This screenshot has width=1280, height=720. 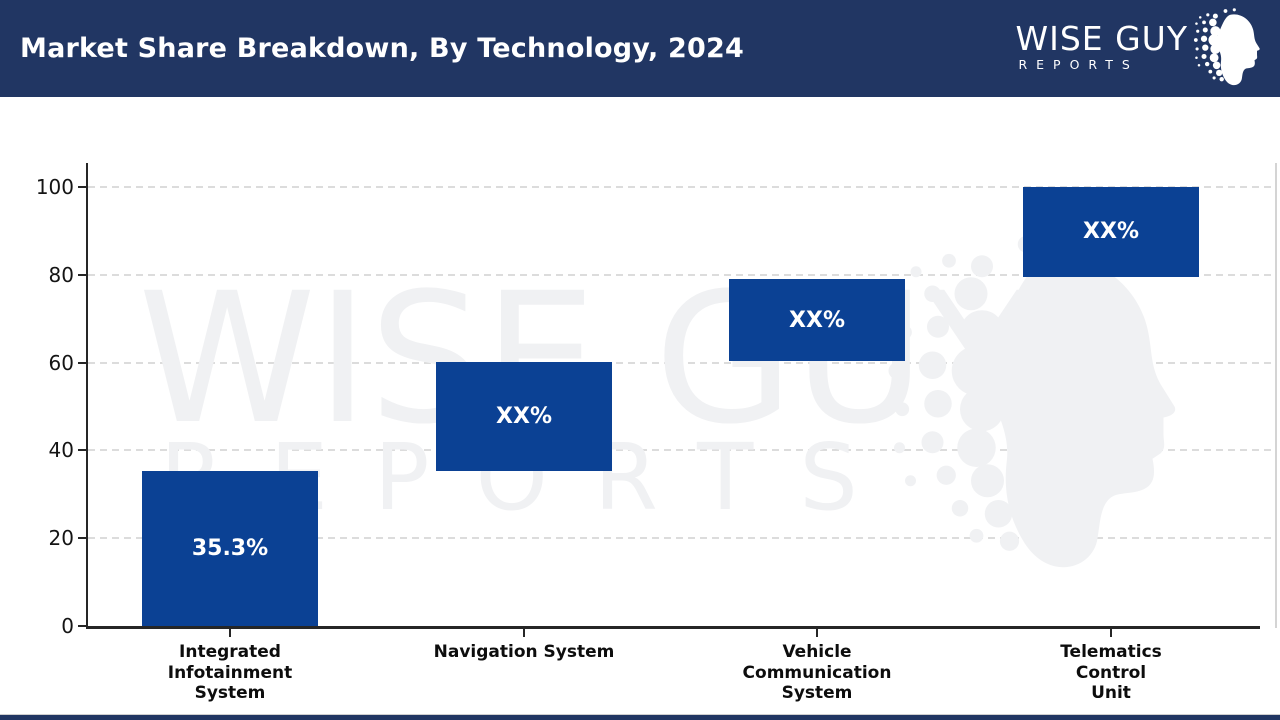 I want to click on x-axis-tick-label: Vehicle Communication System, so click(x=817, y=673).